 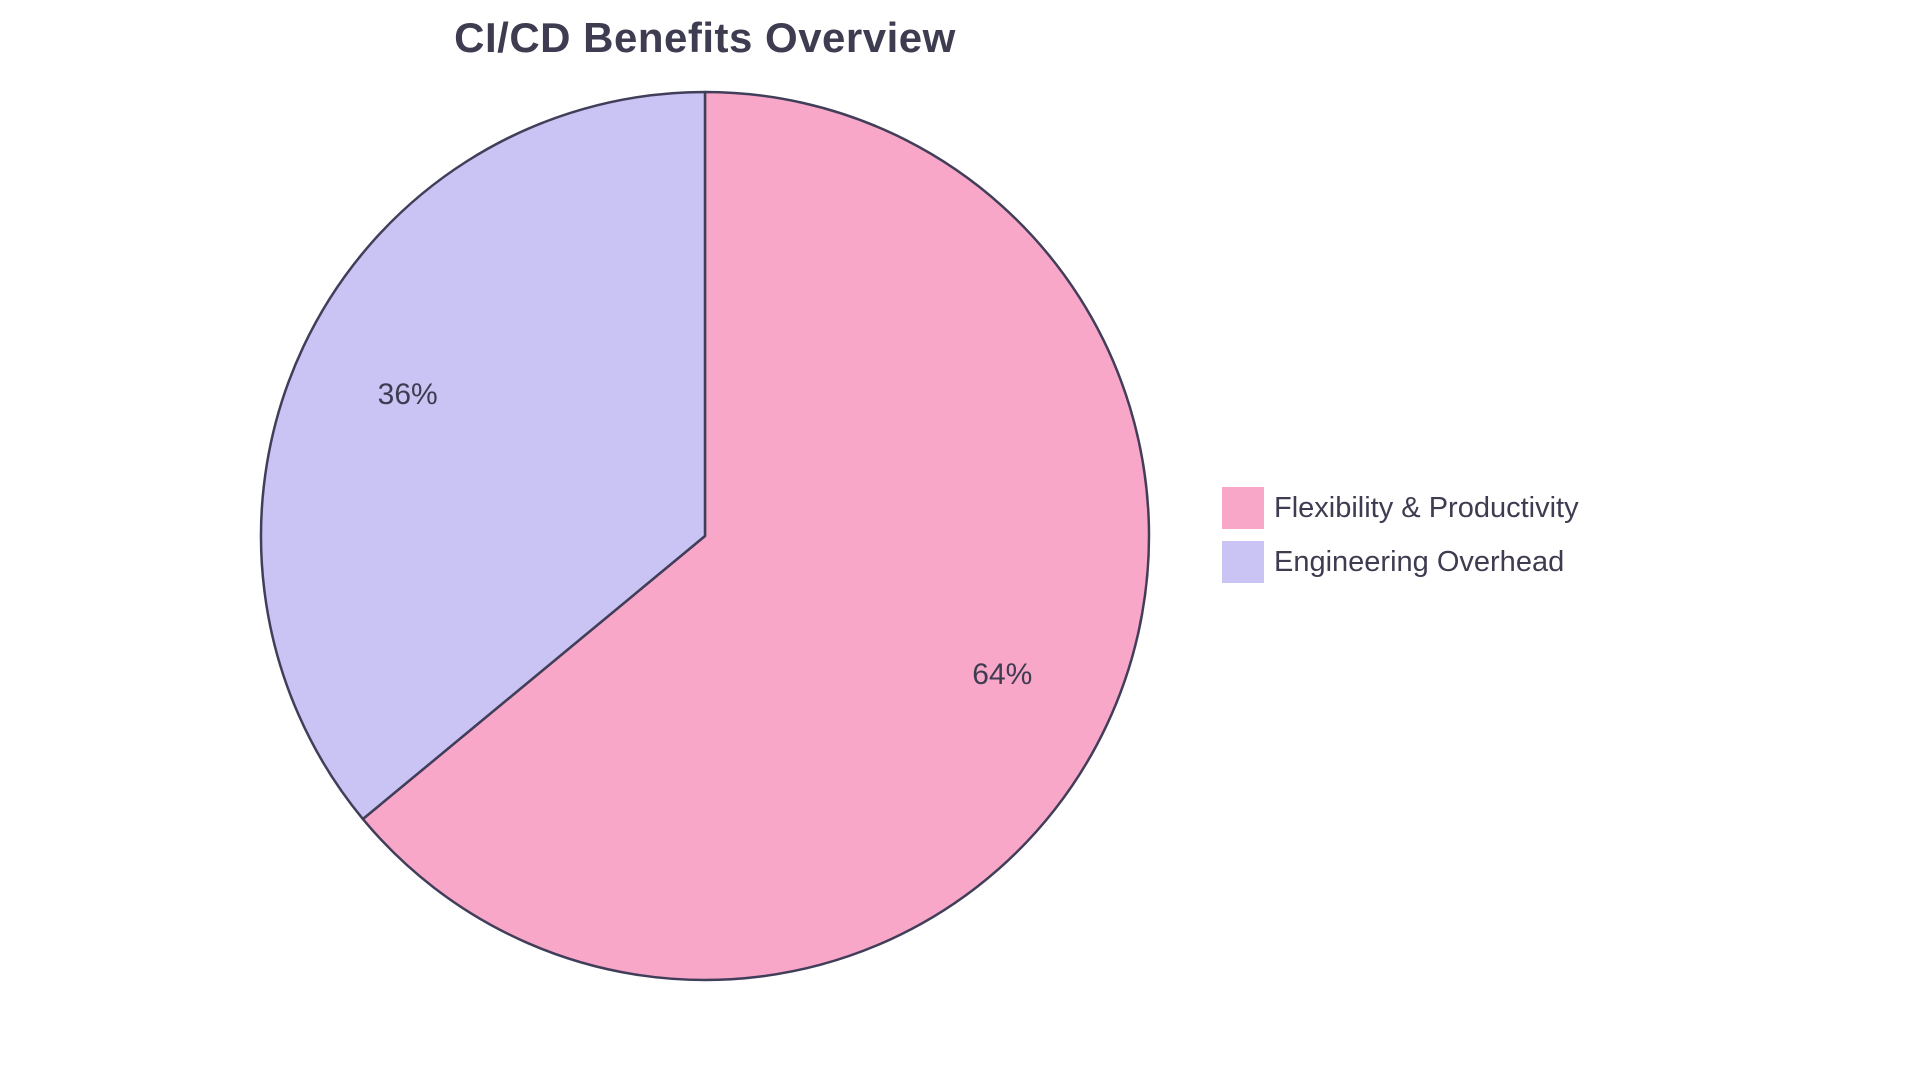 I want to click on slice-percent-label-1: 36%, so click(x=408, y=394).